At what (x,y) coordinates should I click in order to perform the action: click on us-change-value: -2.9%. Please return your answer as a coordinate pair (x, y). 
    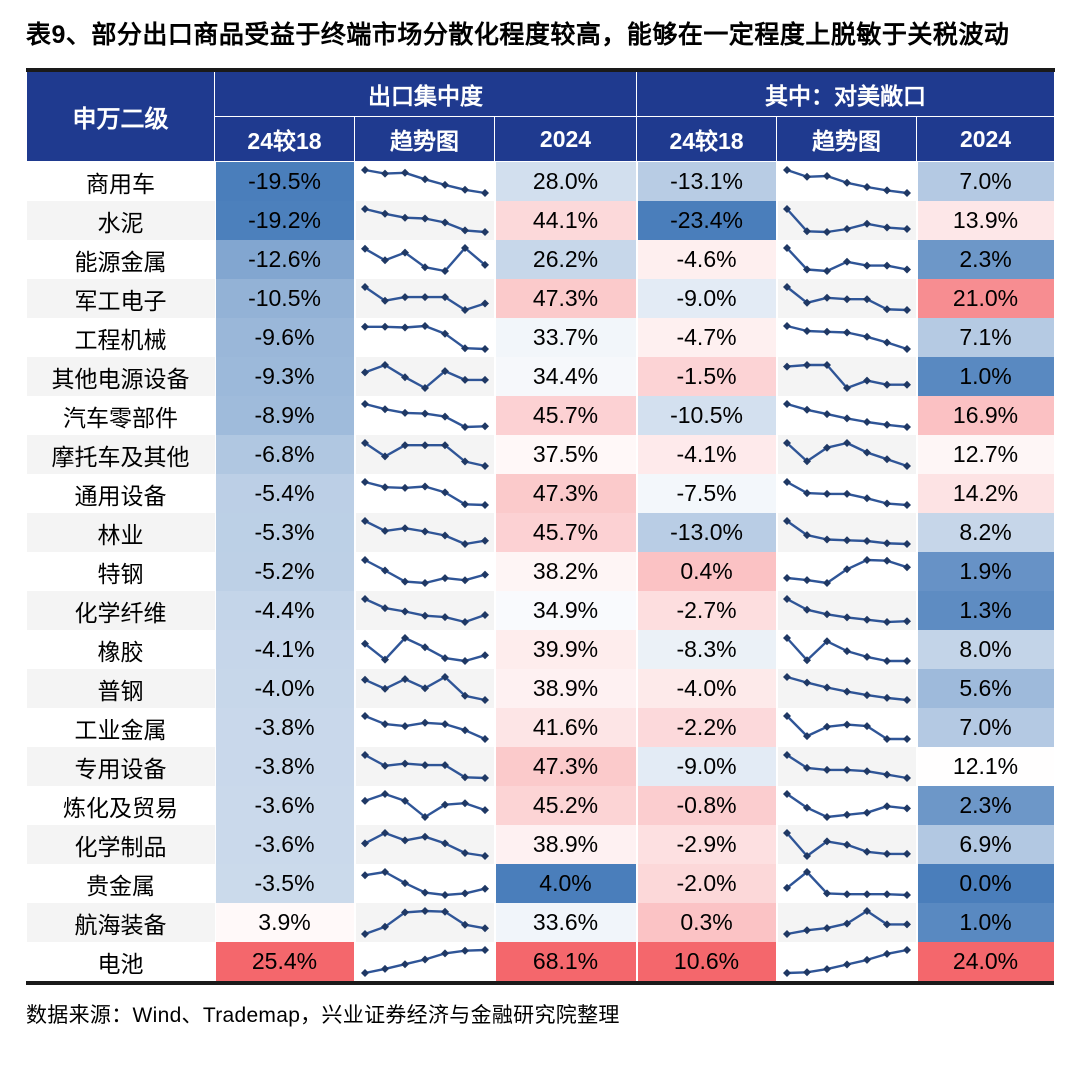
    Looking at the image, I should click on (706, 844).